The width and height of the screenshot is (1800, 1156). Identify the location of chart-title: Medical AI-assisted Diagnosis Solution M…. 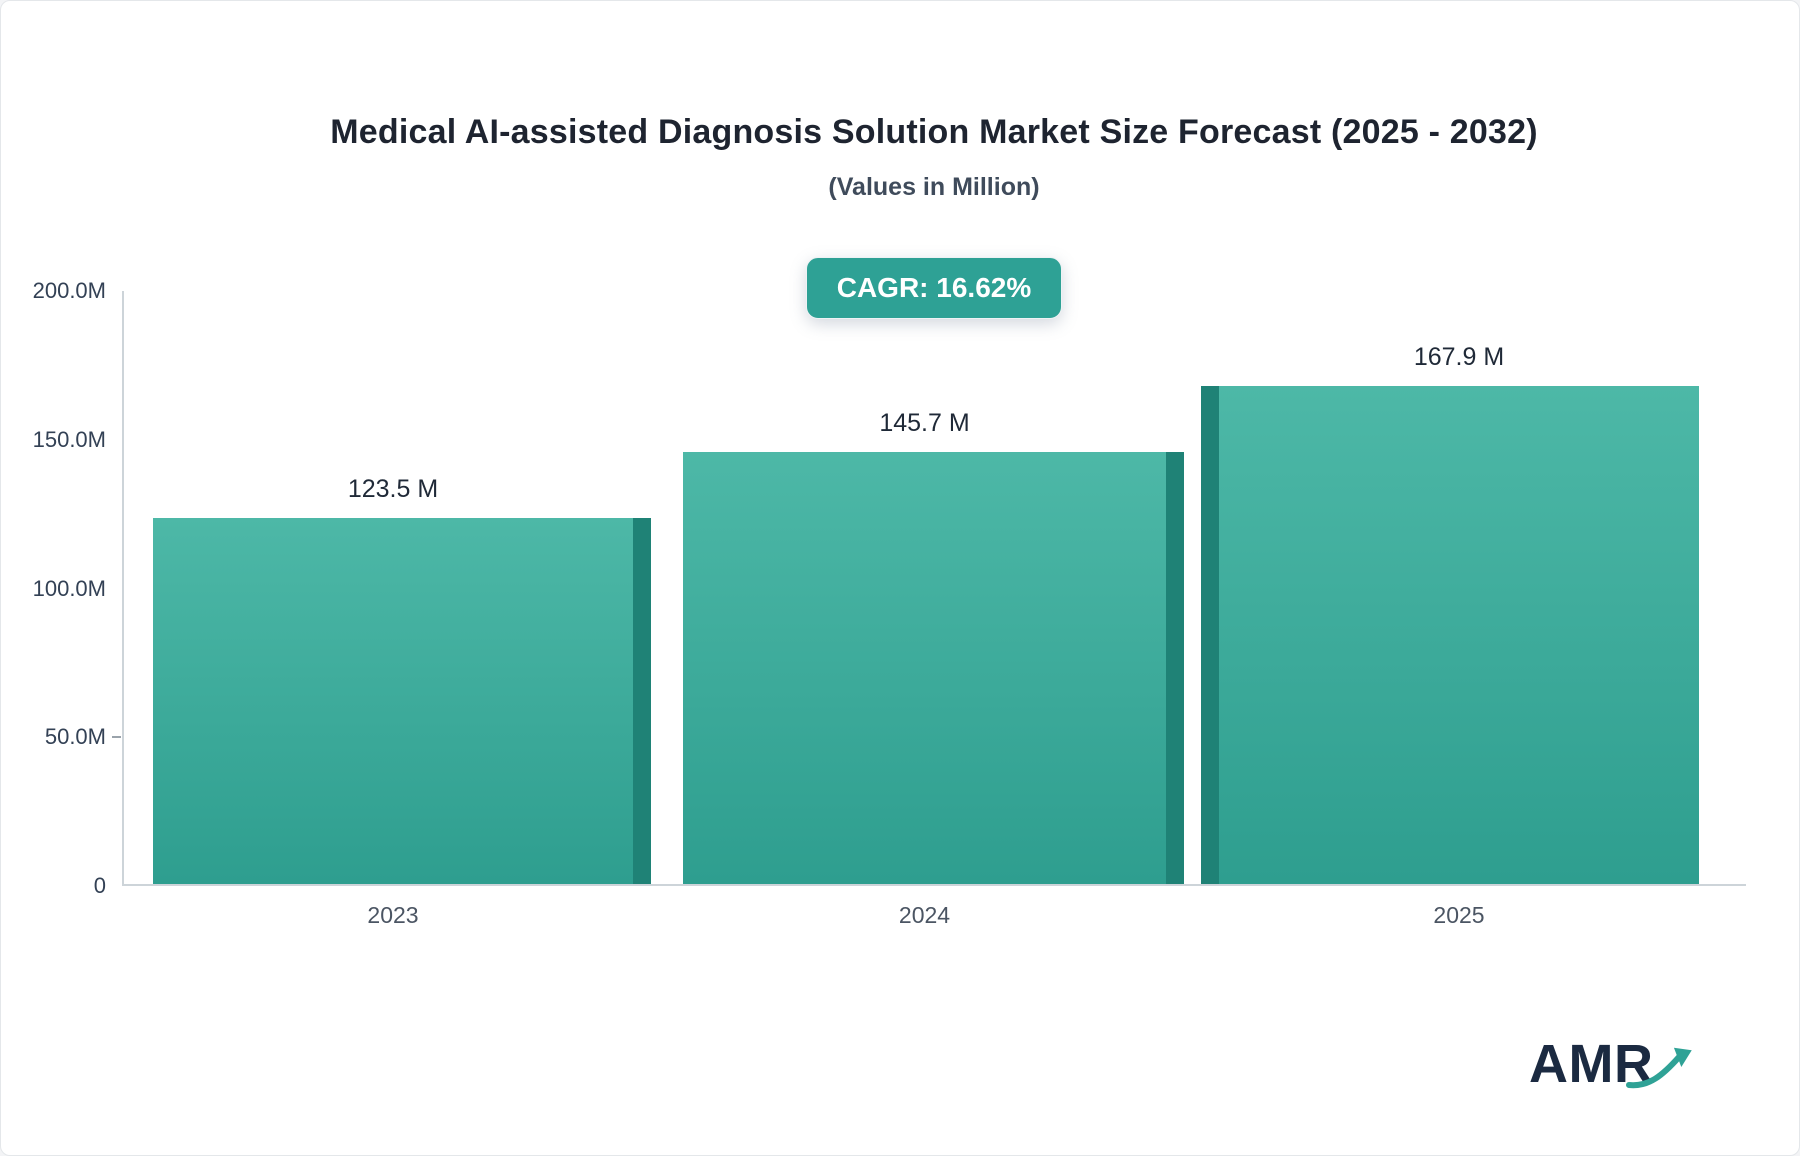
(934, 132).